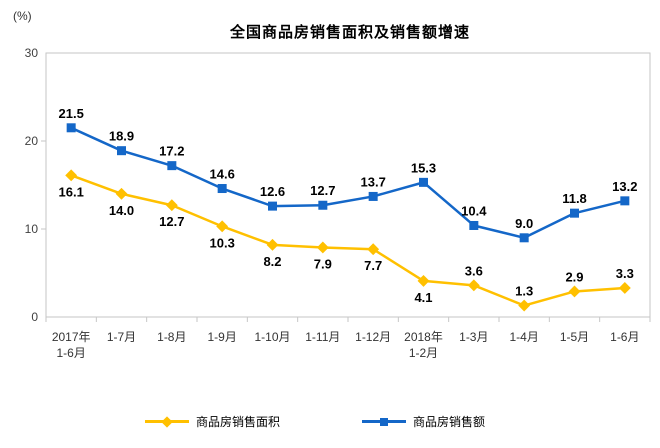 The width and height of the screenshot is (660, 448). What do you see at coordinates (121, 210) in the screenshot?
I see `svg-text: 14.0` at bounding box center [121, 210].